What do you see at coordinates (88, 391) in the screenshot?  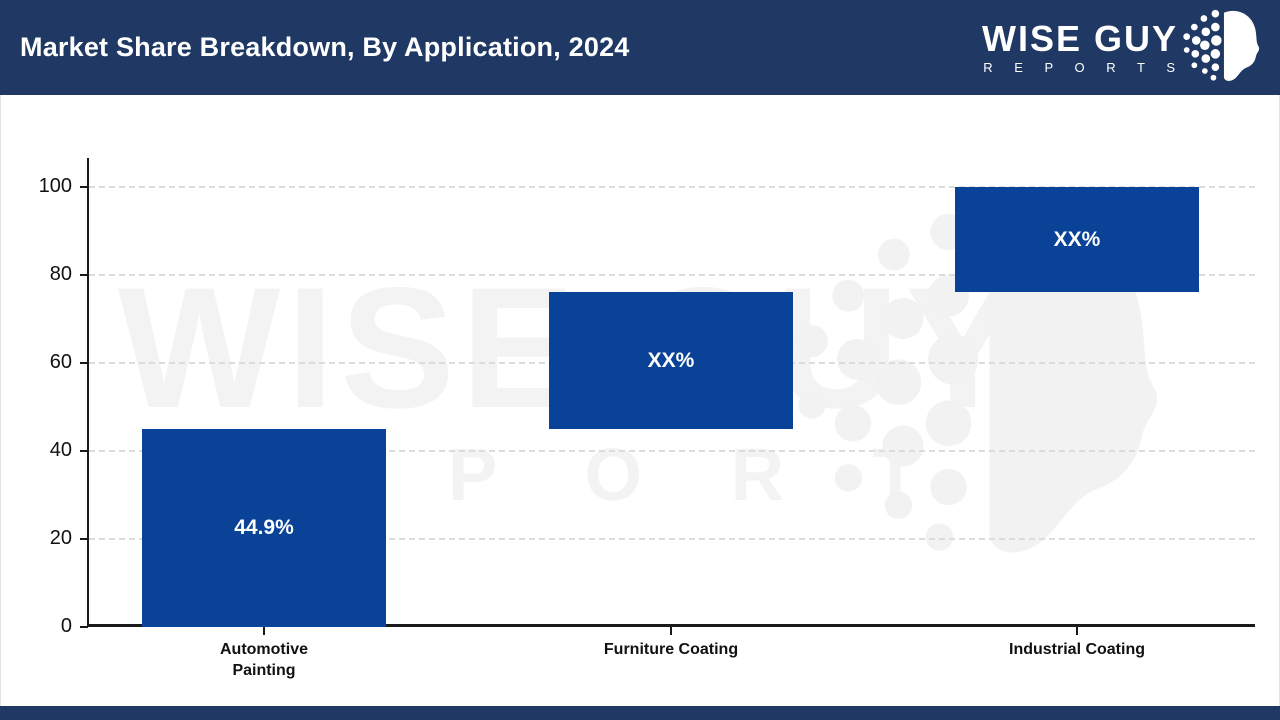 I see `y-axis-spine` at bounding box center [88, 391].